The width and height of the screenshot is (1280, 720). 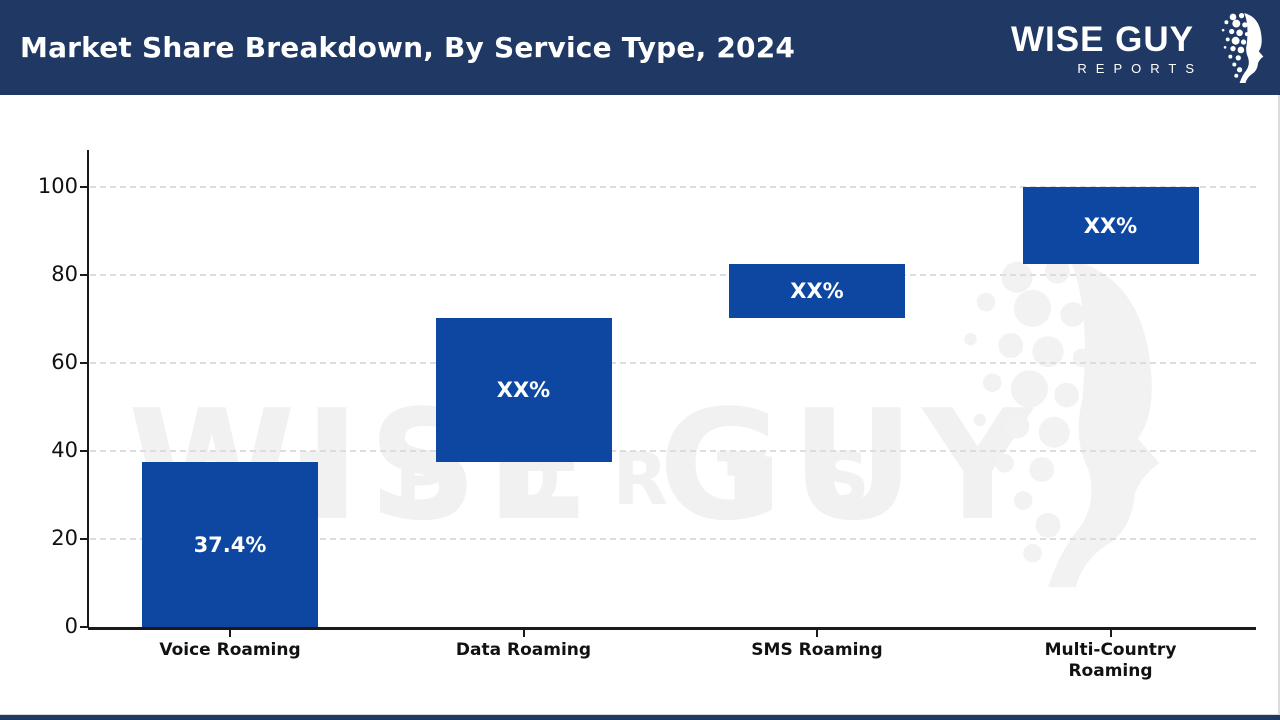 I want to click on x-axis-label-voice-roaming: Voice Roaming, so click(x=230, y=650).